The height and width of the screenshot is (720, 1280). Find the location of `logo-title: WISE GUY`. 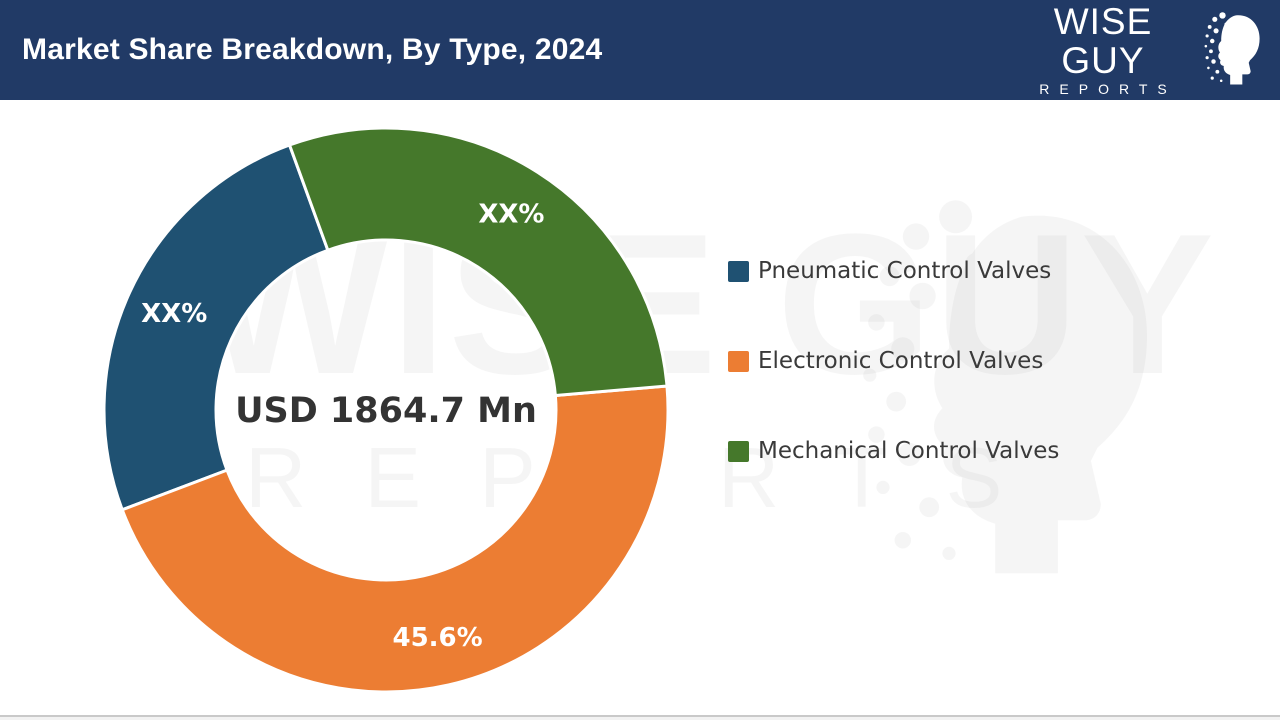

logo-title: WISE GUY is located at coordinates (1103, 40).